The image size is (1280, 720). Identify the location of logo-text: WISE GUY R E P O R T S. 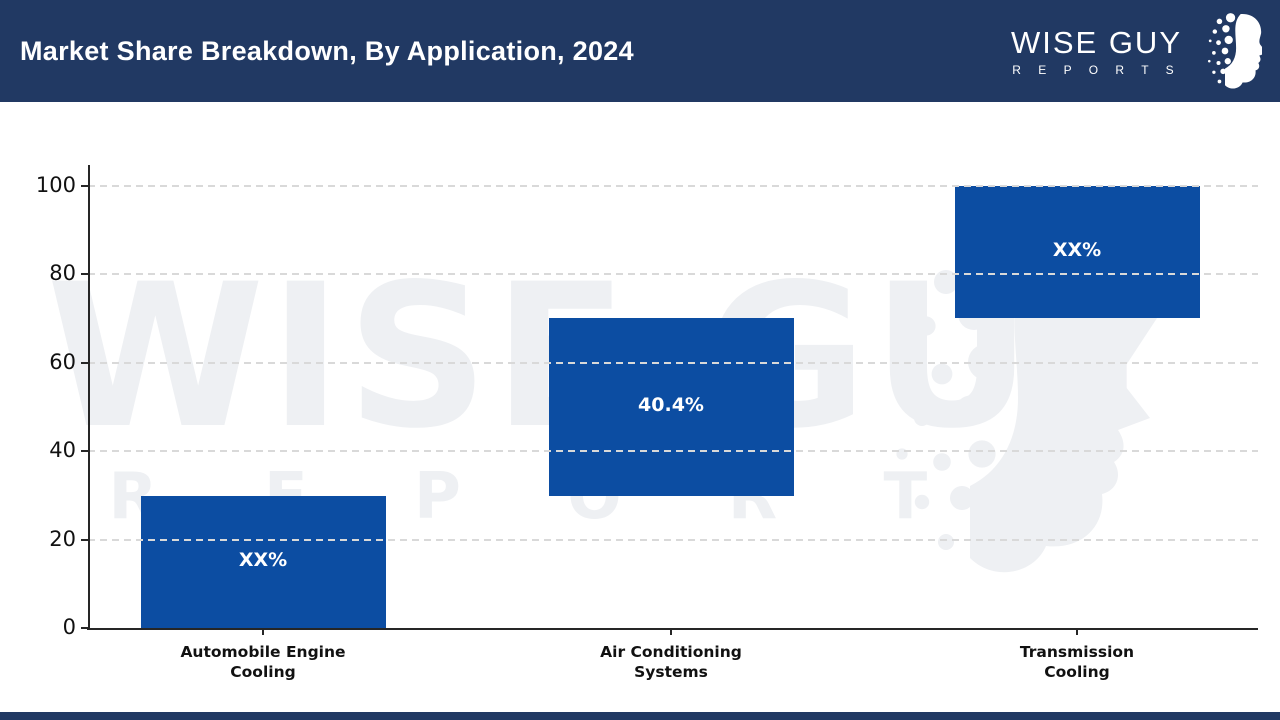
(1096, 51).